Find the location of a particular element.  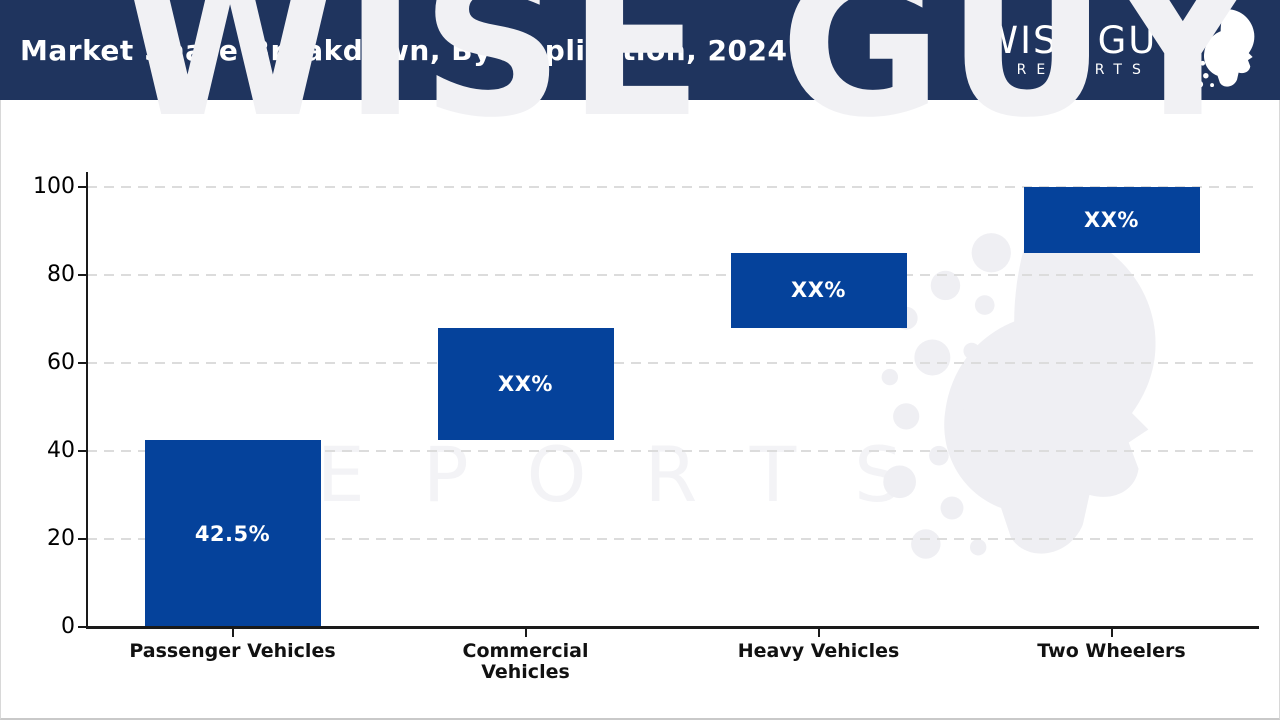

gridline-y20 is located at coordinates (672, 539).